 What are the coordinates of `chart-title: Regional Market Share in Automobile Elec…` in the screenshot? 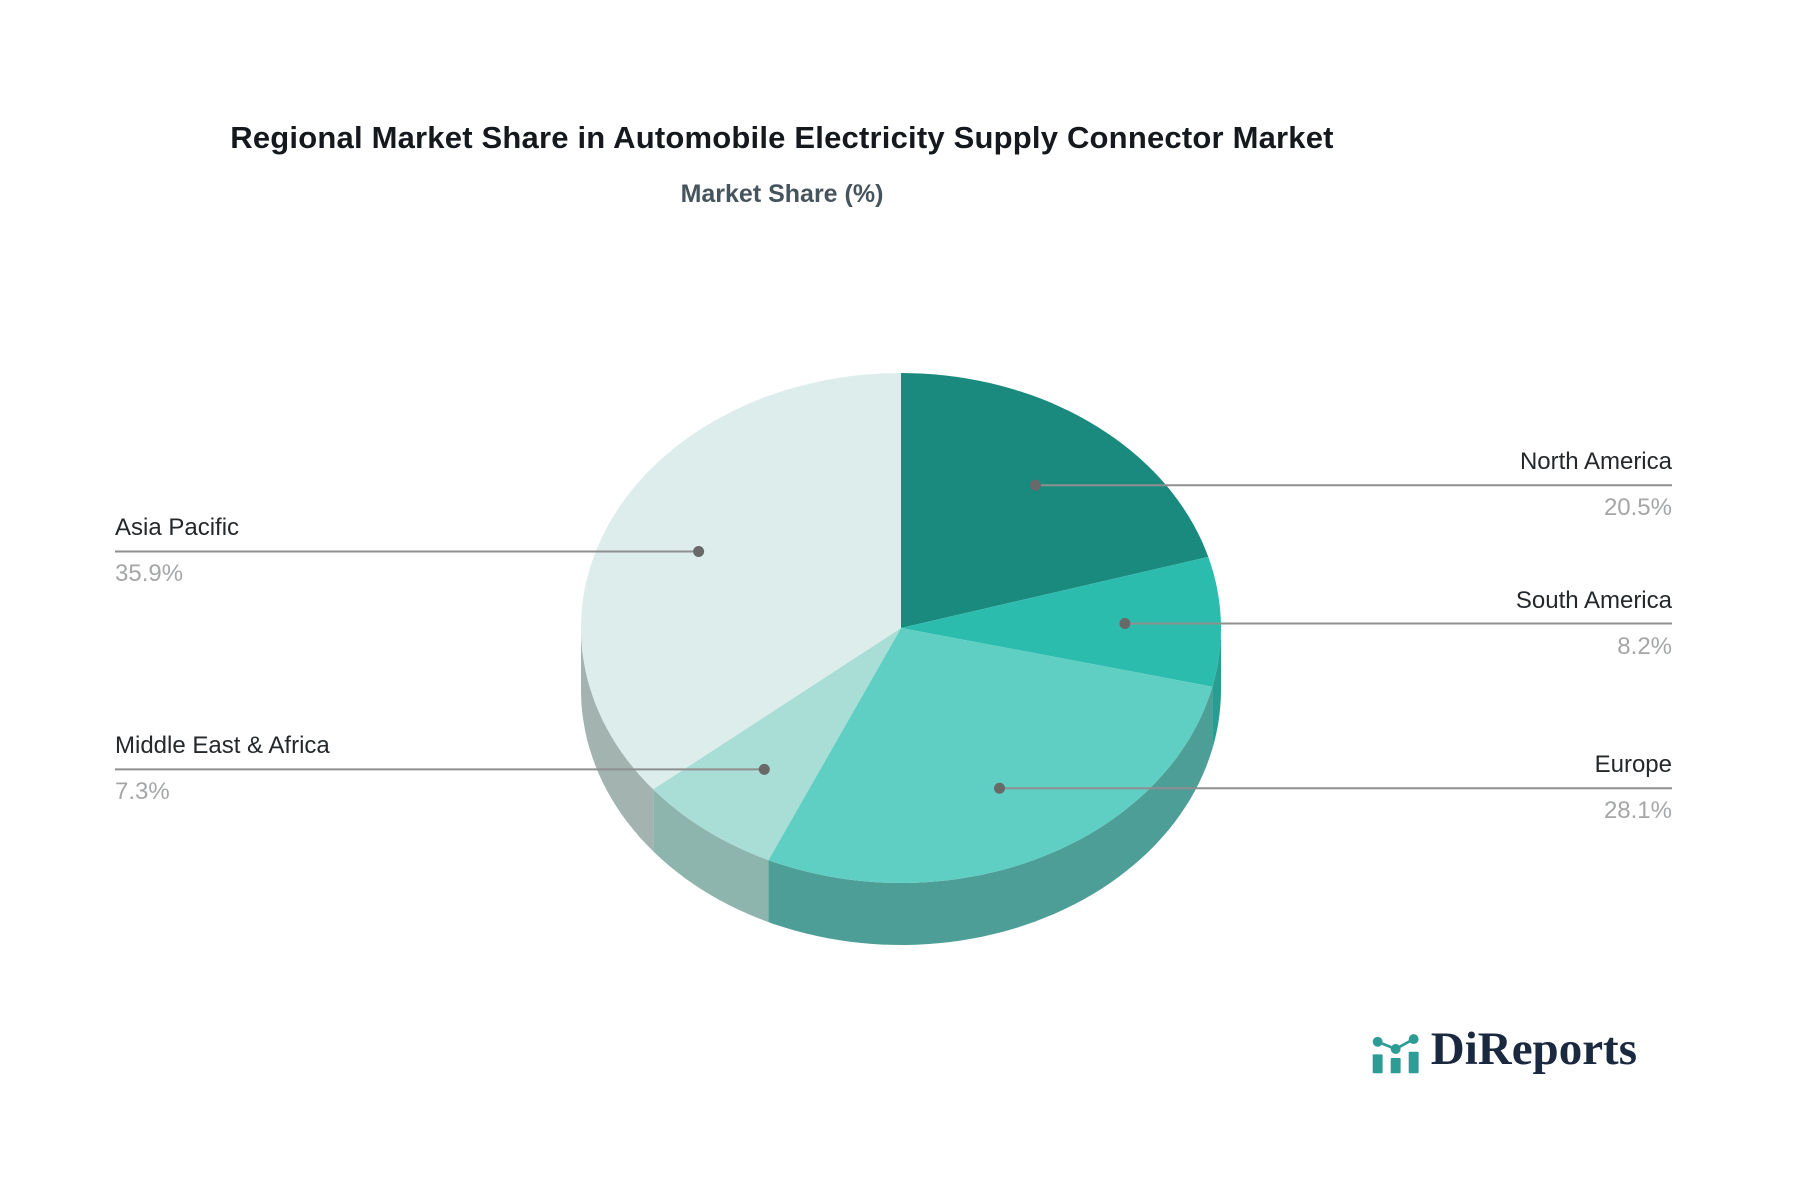 It's located at (782, 137).